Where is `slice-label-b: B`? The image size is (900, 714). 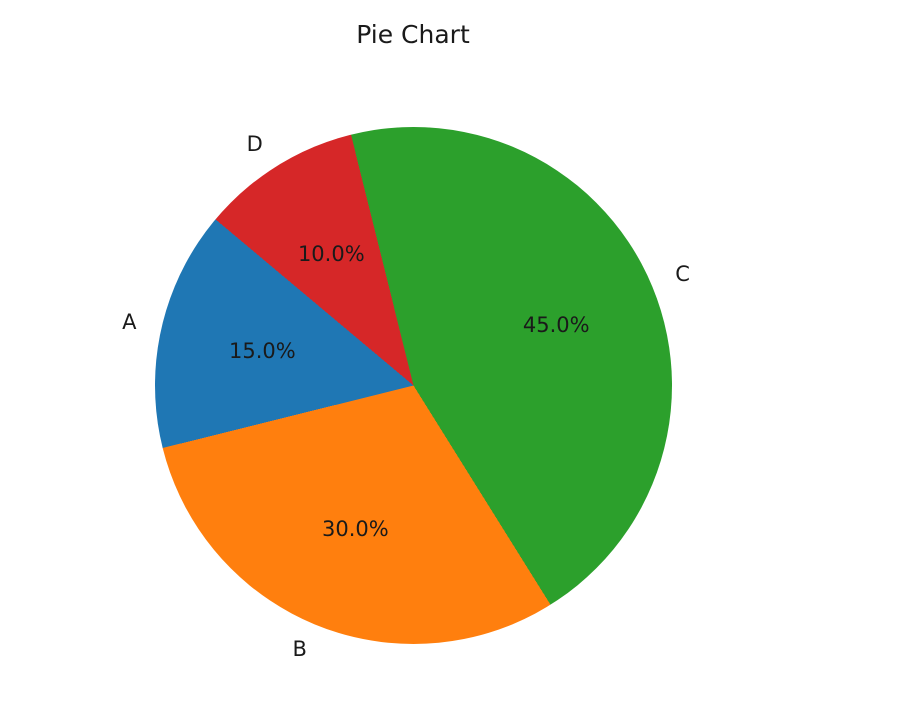
slice-label-b: B is located at coordinates (299, 649).